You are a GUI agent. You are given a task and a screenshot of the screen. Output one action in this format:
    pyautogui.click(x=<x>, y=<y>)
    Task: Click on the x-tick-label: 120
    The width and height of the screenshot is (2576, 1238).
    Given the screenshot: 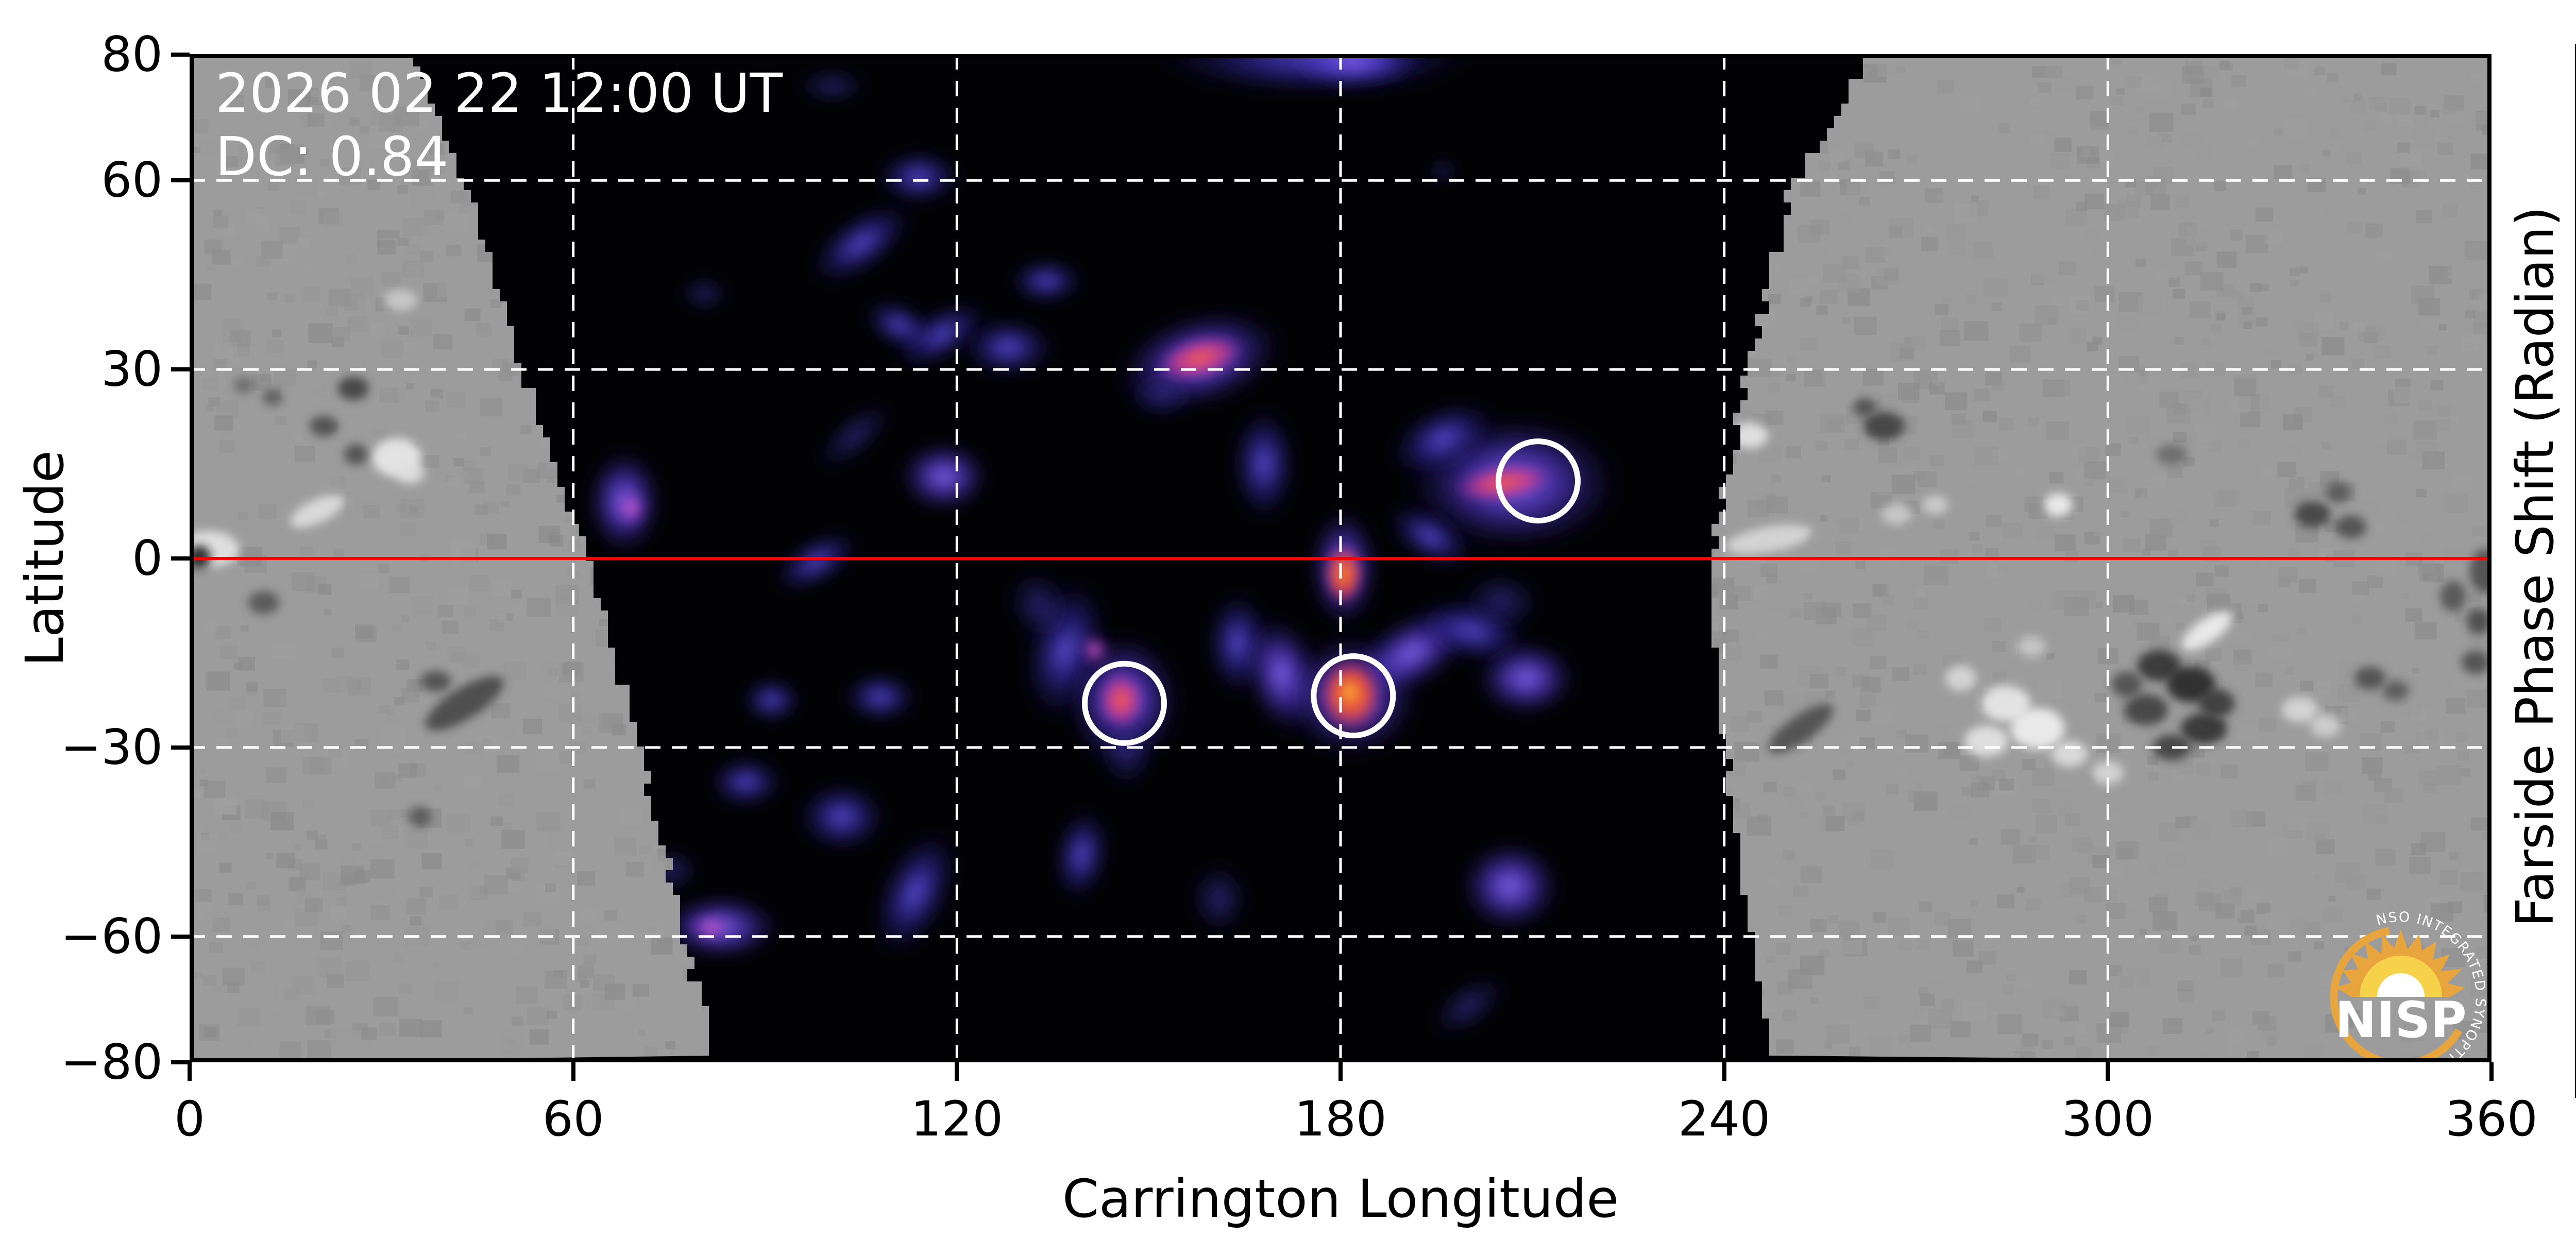 What is the action you would take?
    pyautogui.click(x=957, y=1119)
    